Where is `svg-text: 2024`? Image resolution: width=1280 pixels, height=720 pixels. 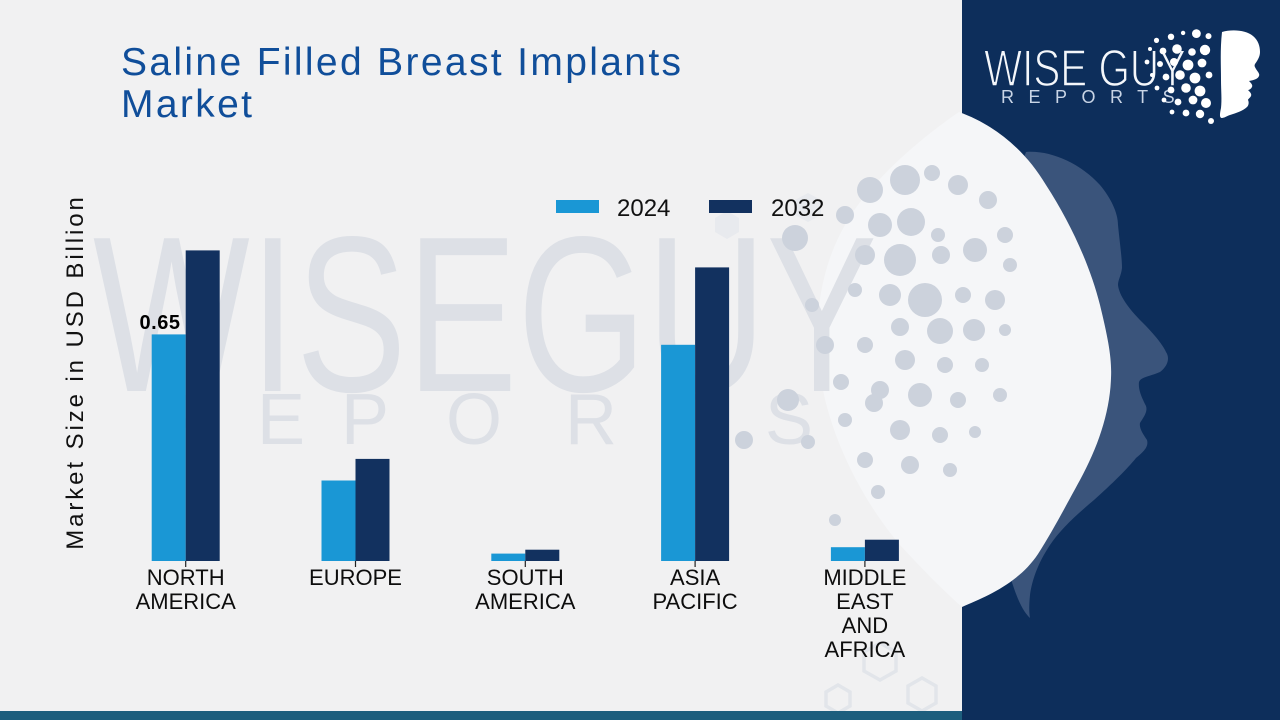
svg-text: 2024 is located at coordinates (643, 208).